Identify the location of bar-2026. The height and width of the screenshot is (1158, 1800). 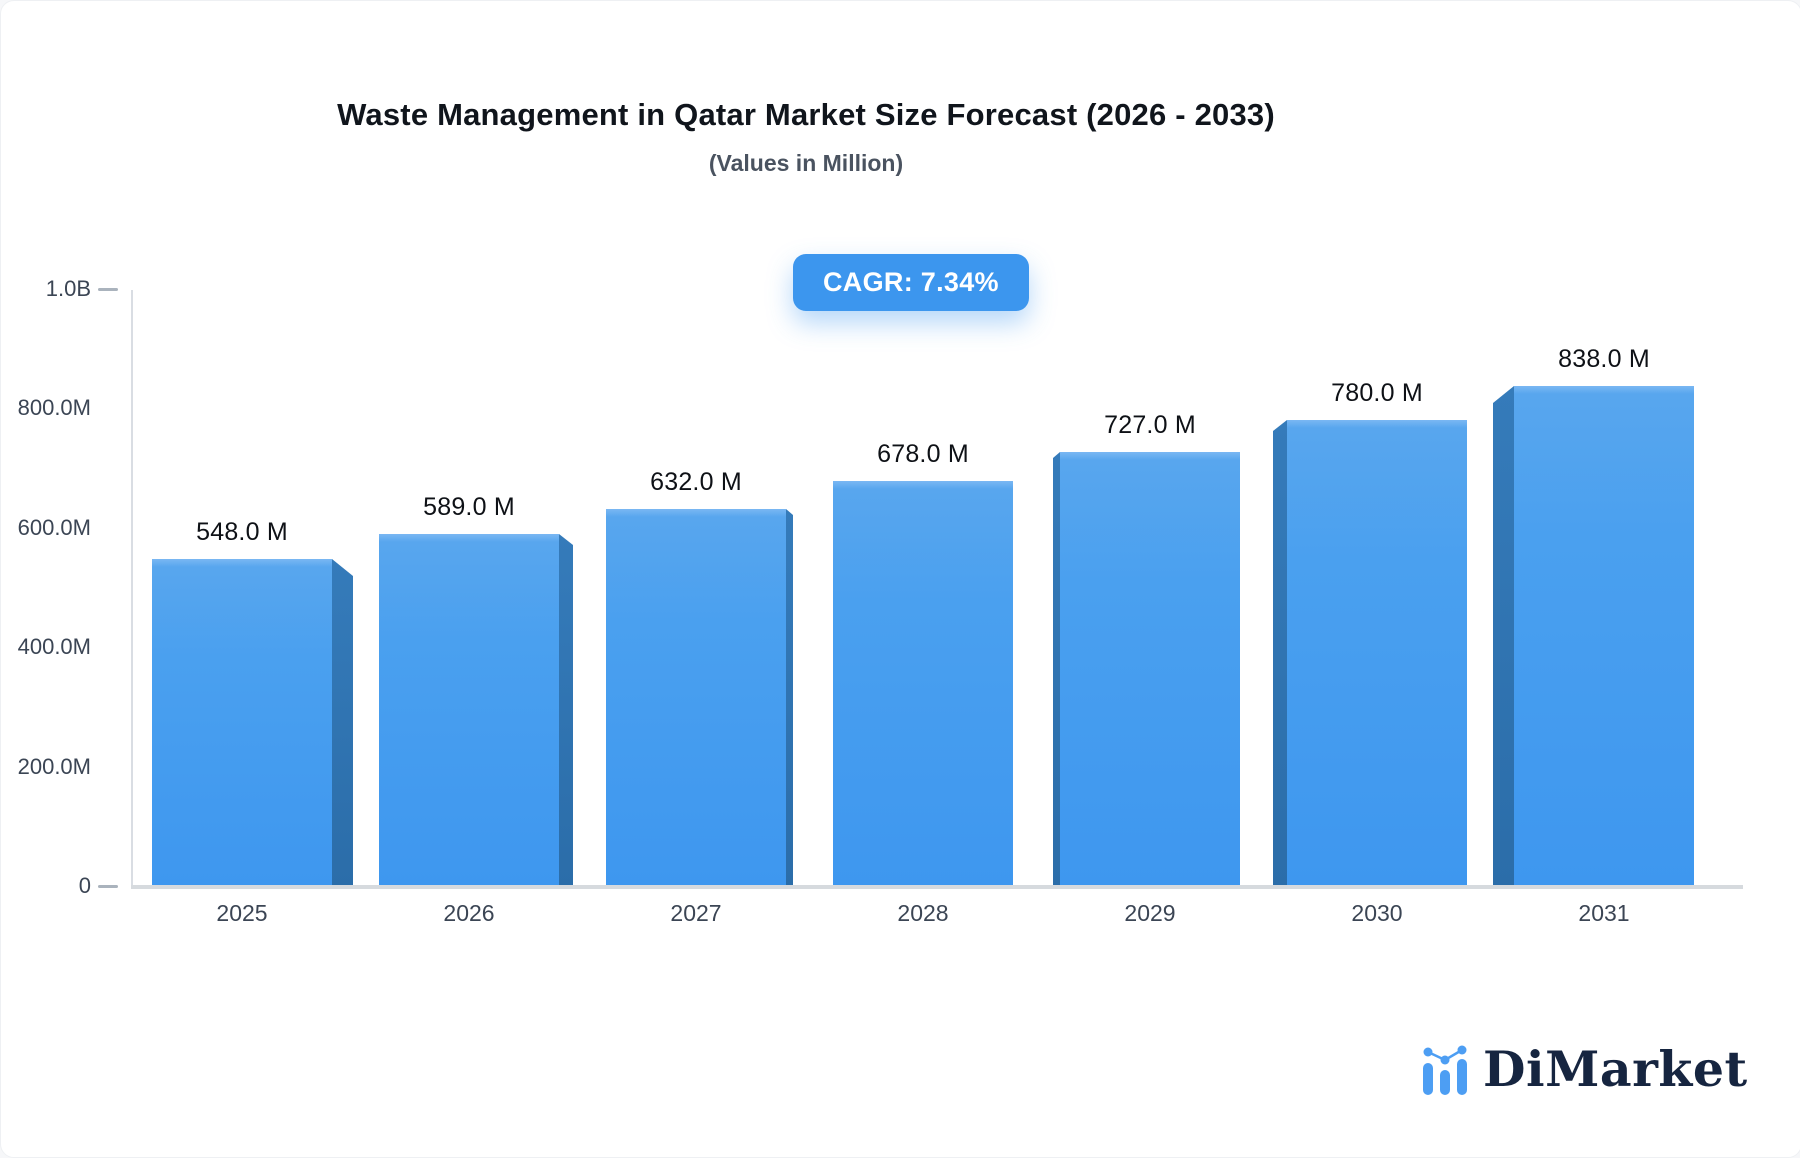
(469, 710).